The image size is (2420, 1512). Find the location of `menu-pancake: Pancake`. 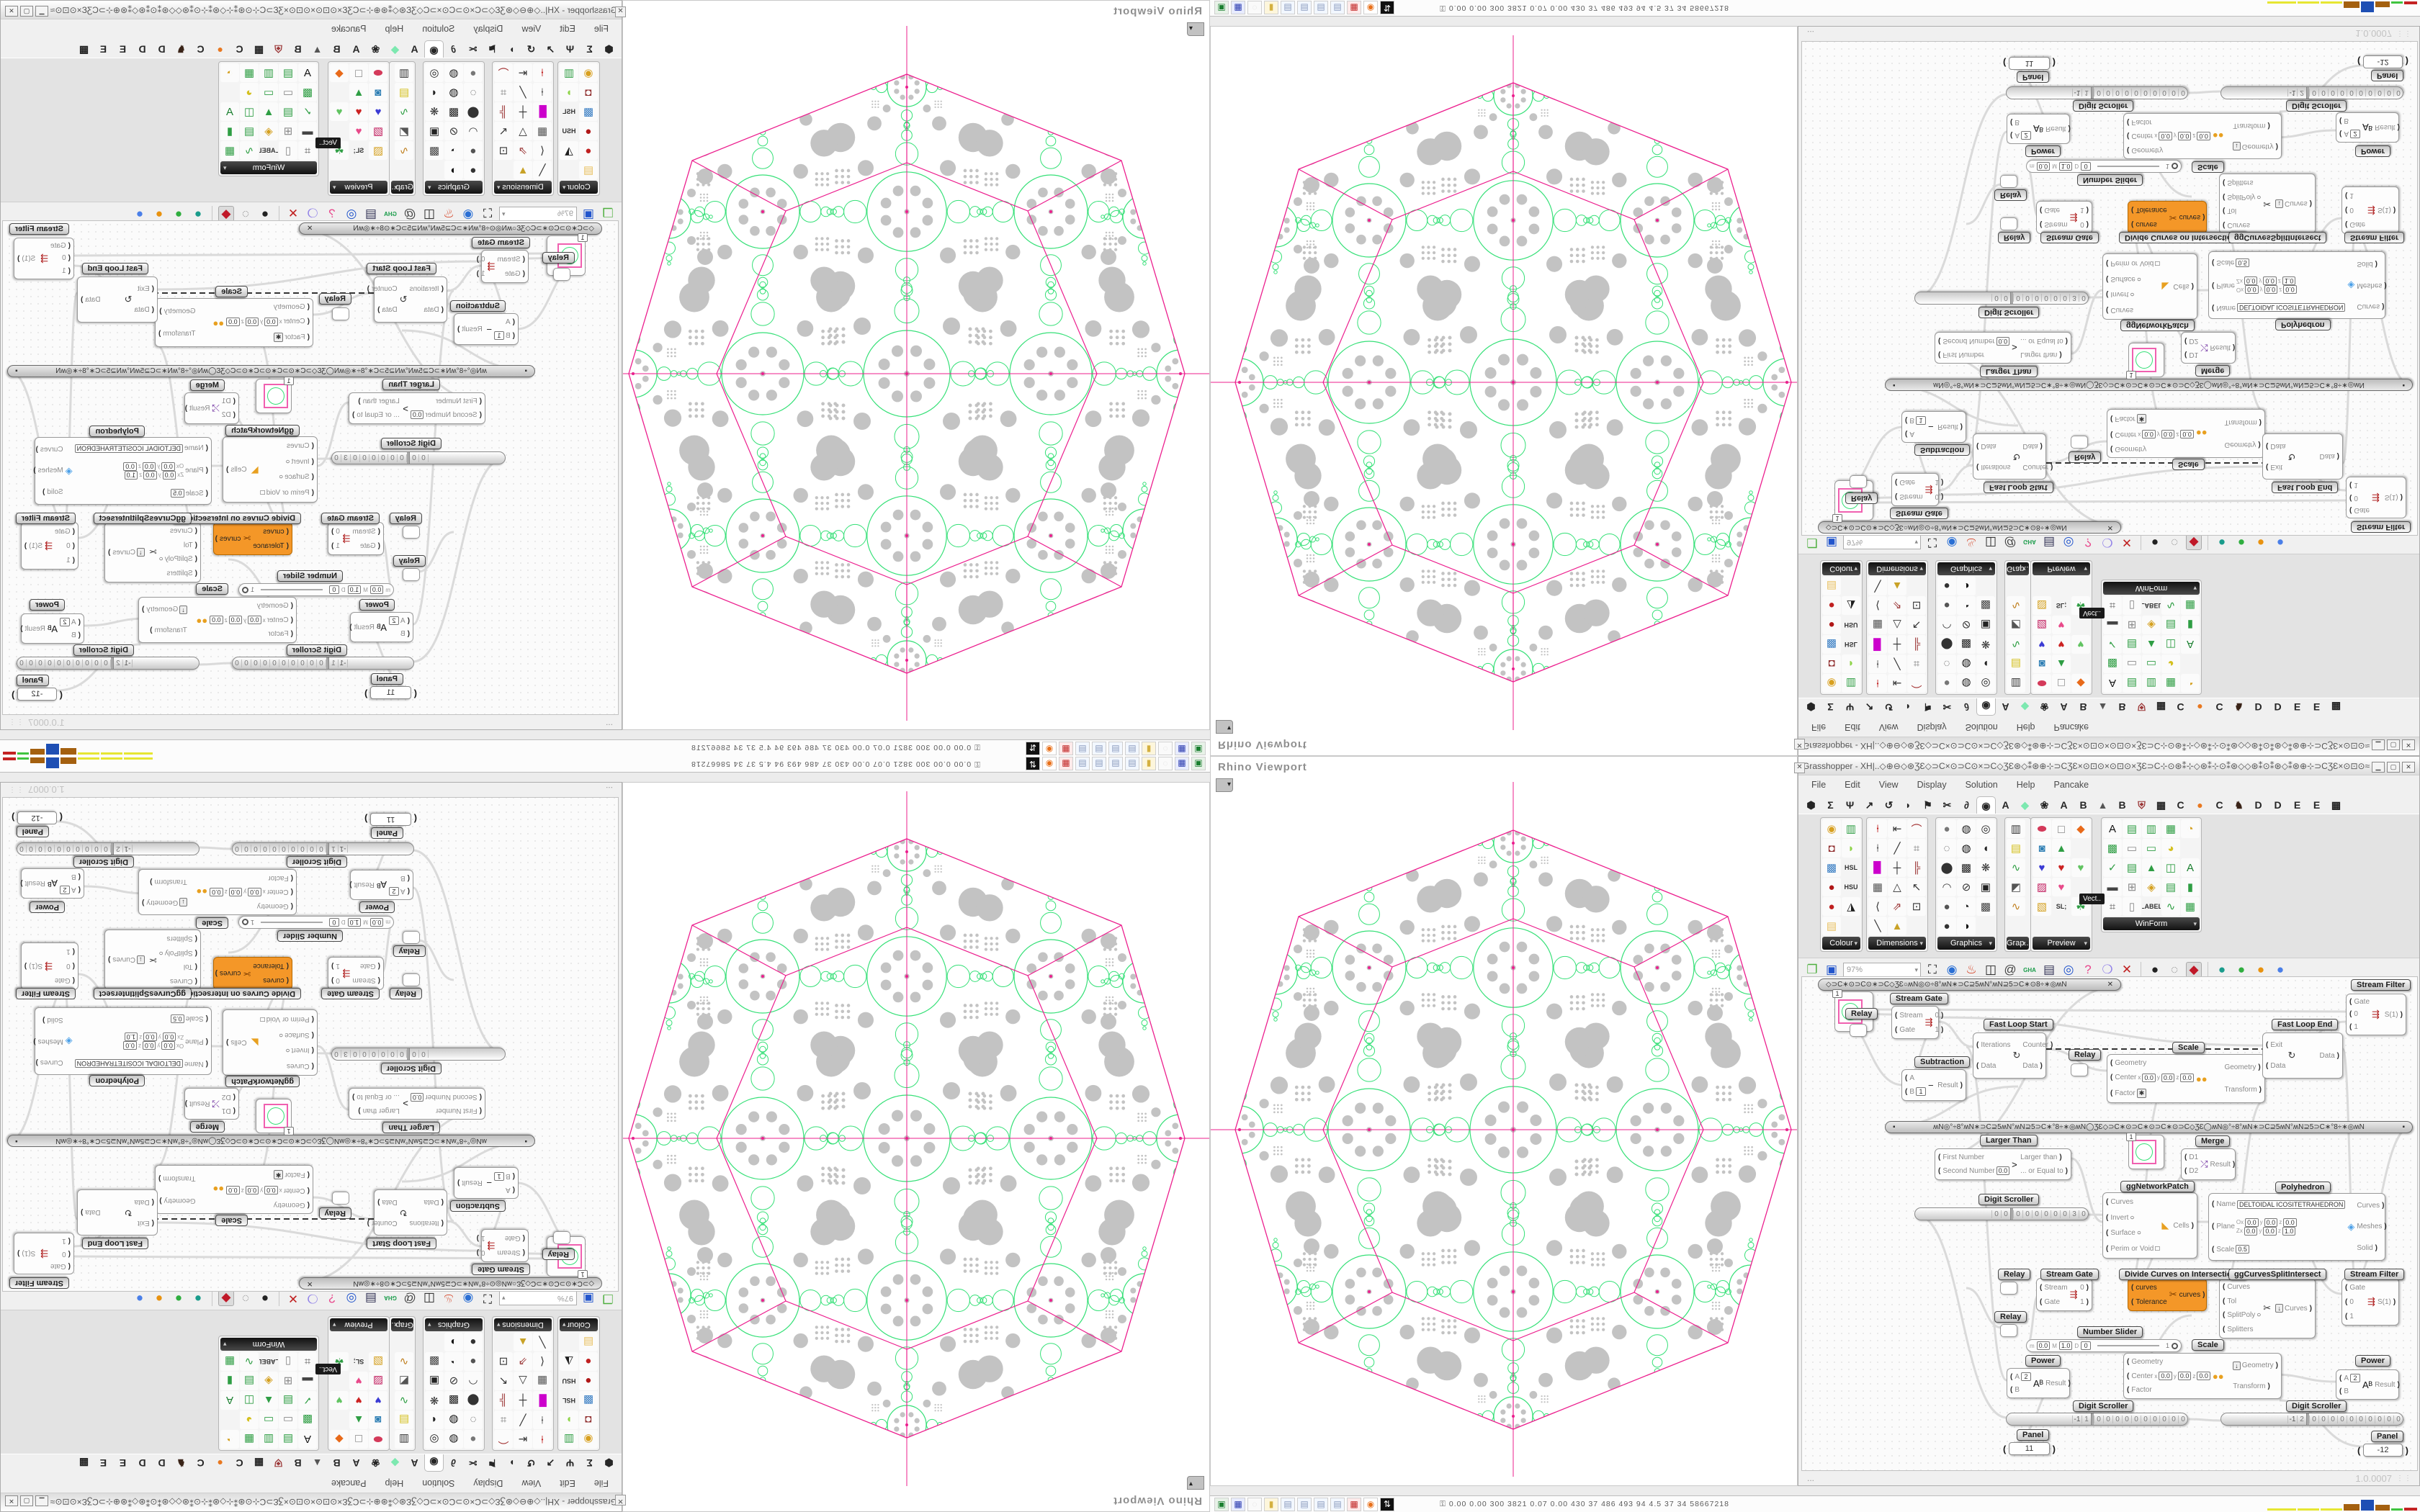

menu-pancake: Pancake is located at coordinates (2071, 727).